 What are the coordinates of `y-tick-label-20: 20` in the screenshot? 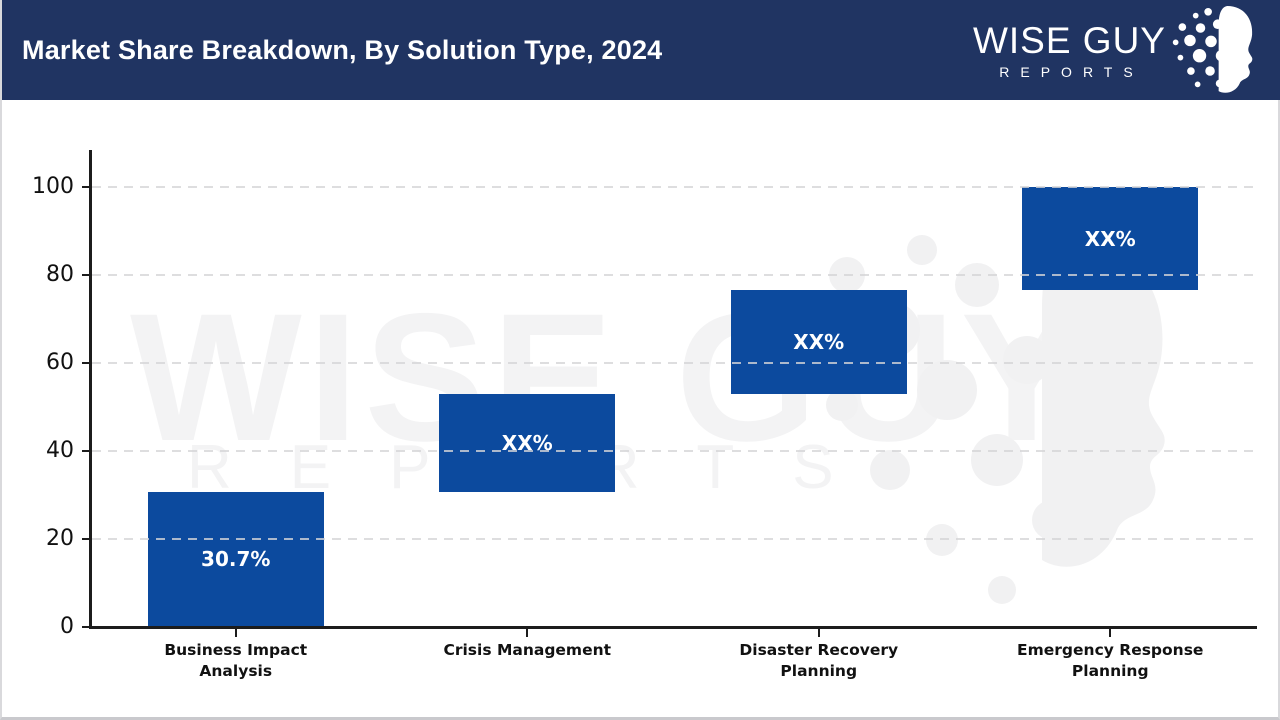 It's located at (60, 538).